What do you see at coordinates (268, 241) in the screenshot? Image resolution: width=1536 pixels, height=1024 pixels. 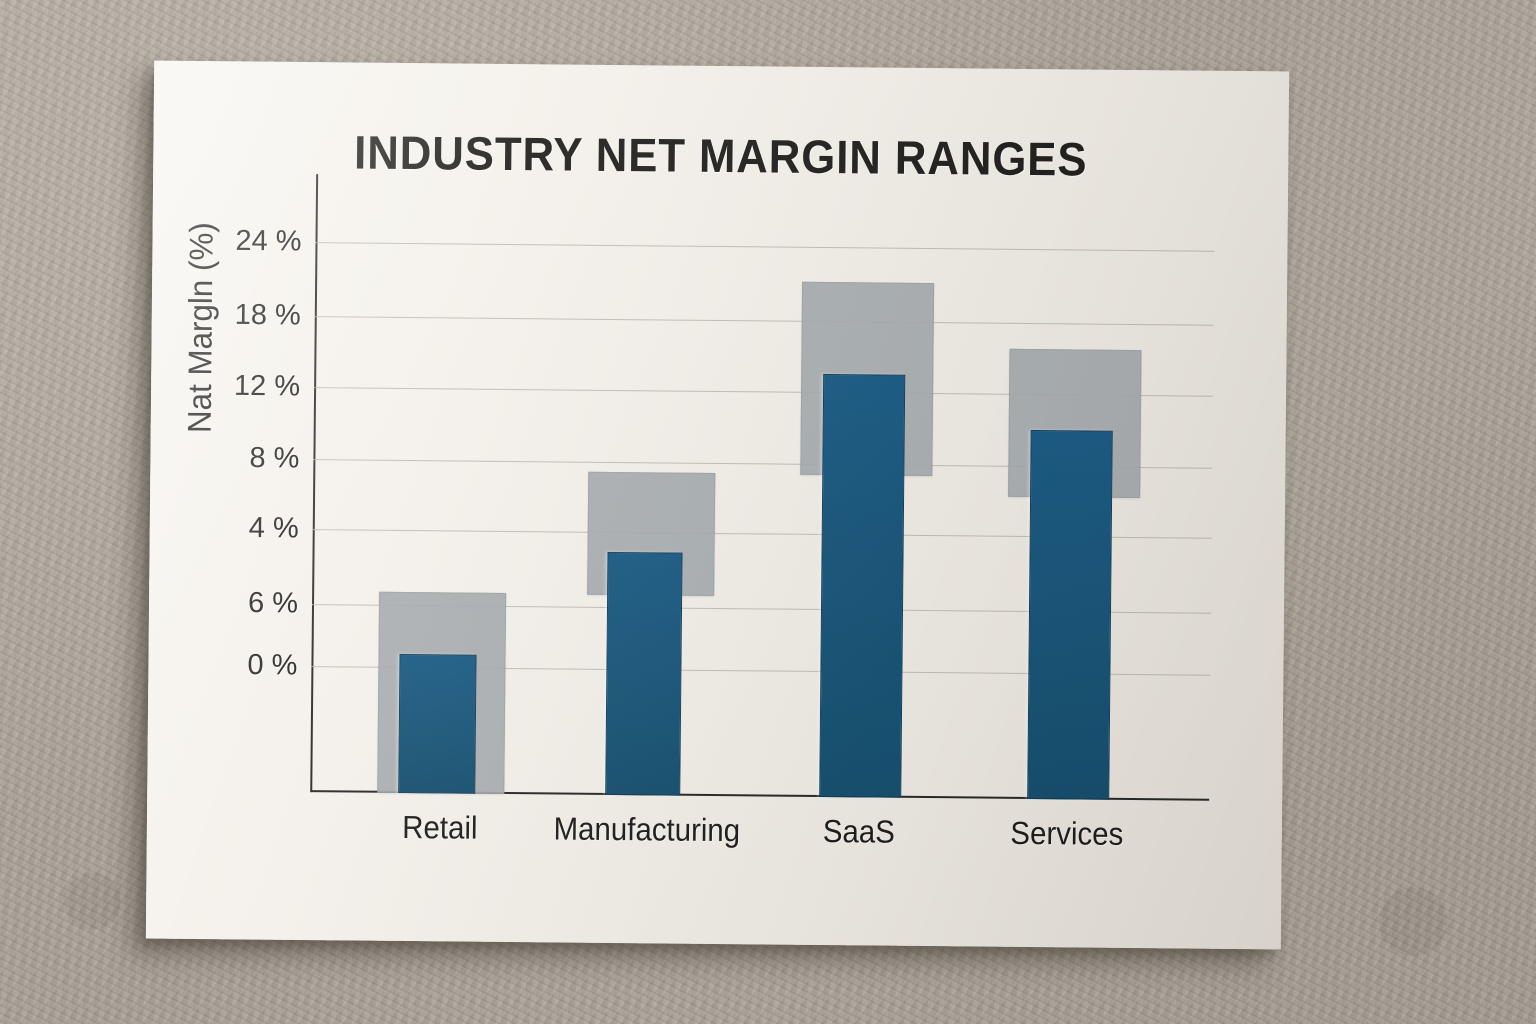 I see `y-axis-tick-label: 24 %` at bounding box center [268, 241].